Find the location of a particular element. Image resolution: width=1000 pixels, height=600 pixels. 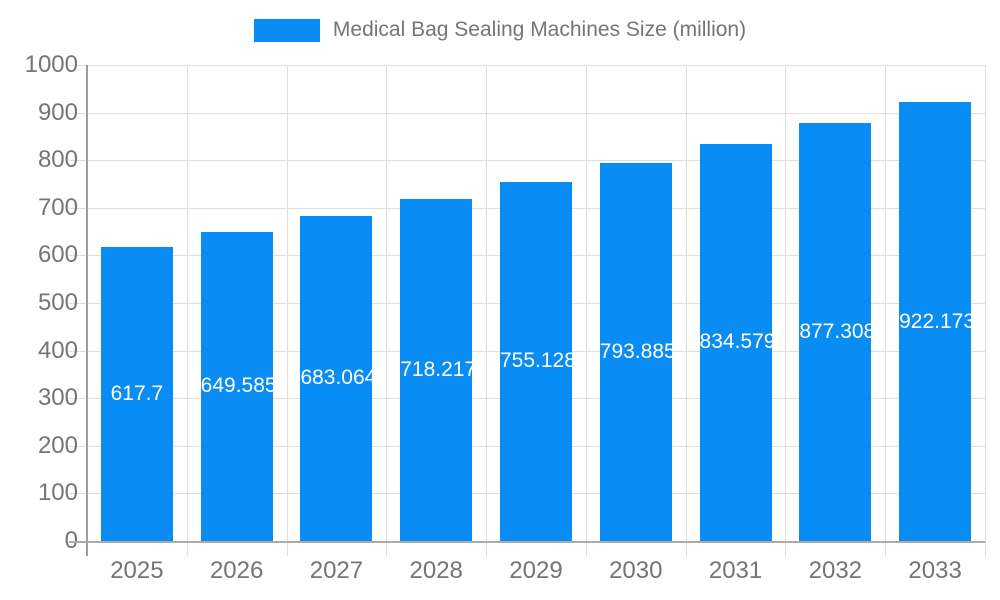

x-axis-line is located at coordinates (527, 542).